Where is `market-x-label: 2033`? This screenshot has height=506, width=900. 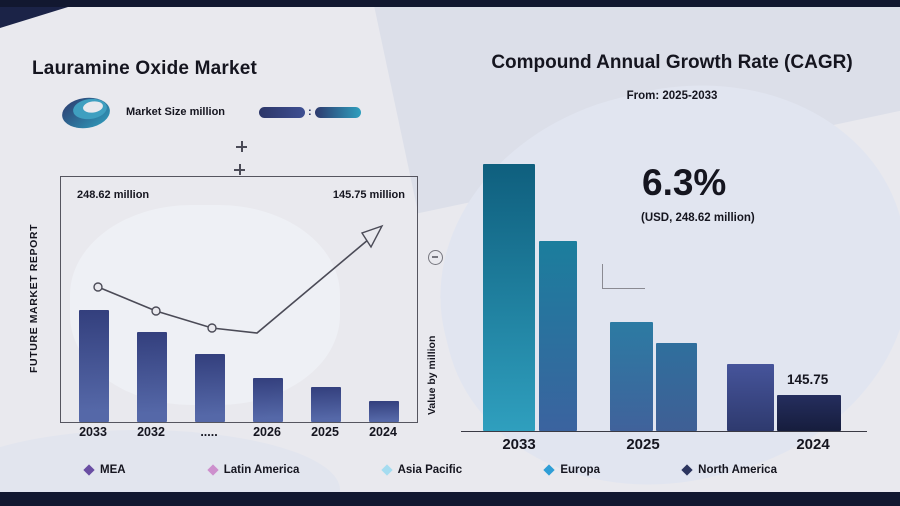 market-x-label: 2033 is located at coordinates (93, 432).